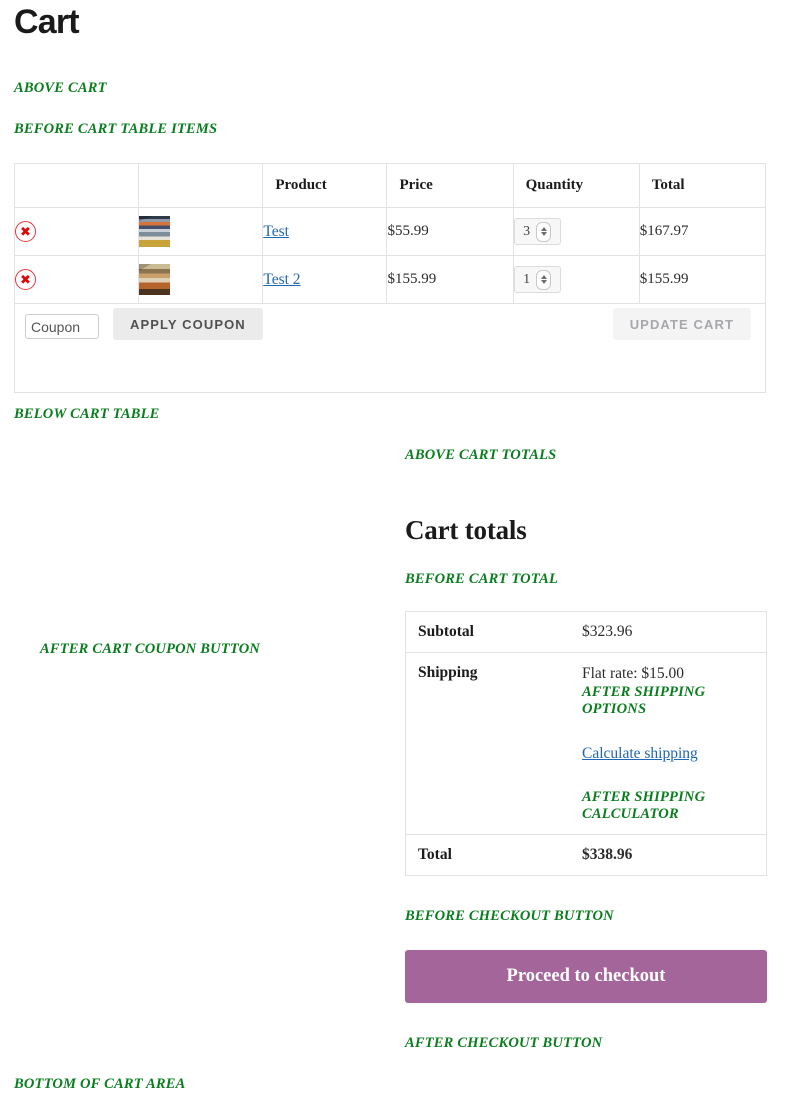 This screenshot has width=796, height=1105. What do you see at coordinates (527, 231) in the screenshot?
I see `quantity-value: 3` at bounding box center [527, 231].